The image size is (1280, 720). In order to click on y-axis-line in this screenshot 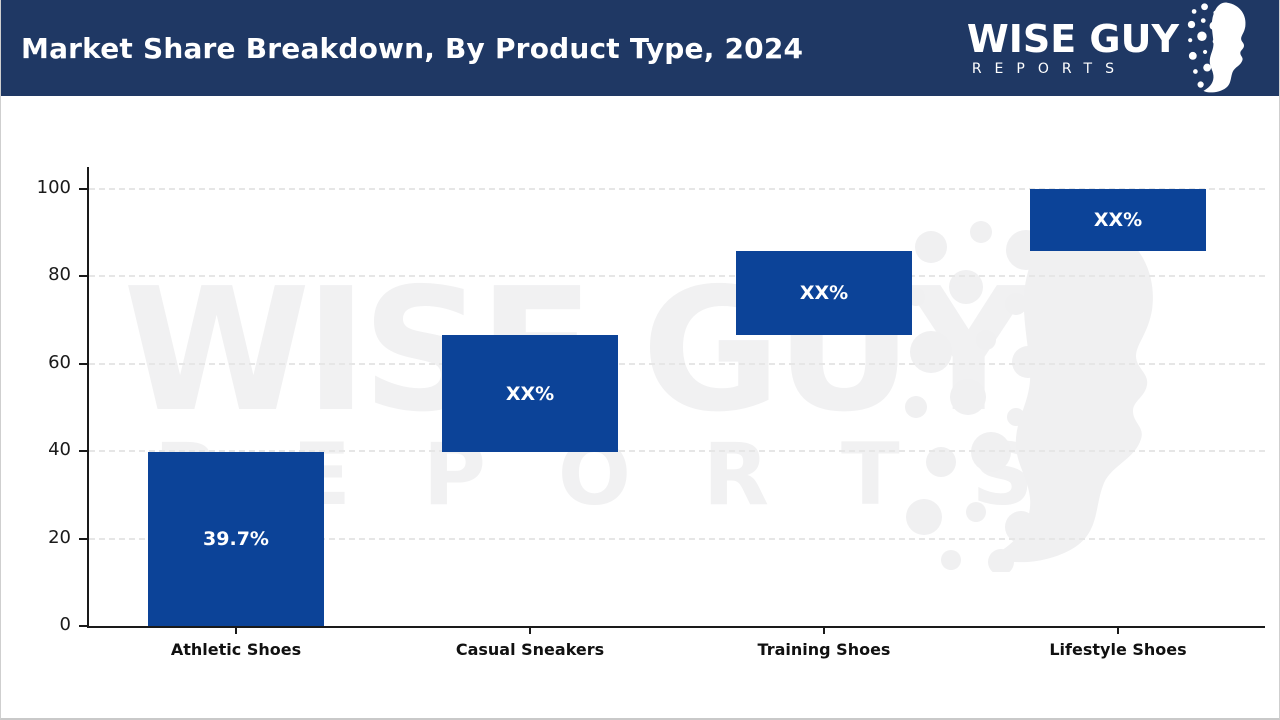, I will do `click(88, 397)`.